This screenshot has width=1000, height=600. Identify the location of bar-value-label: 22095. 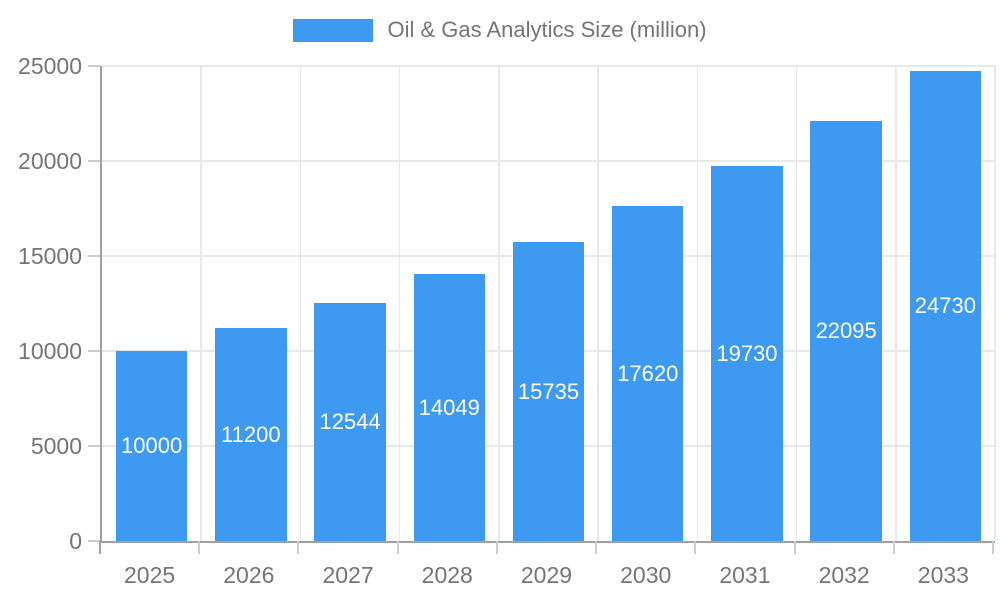
(846, 331).